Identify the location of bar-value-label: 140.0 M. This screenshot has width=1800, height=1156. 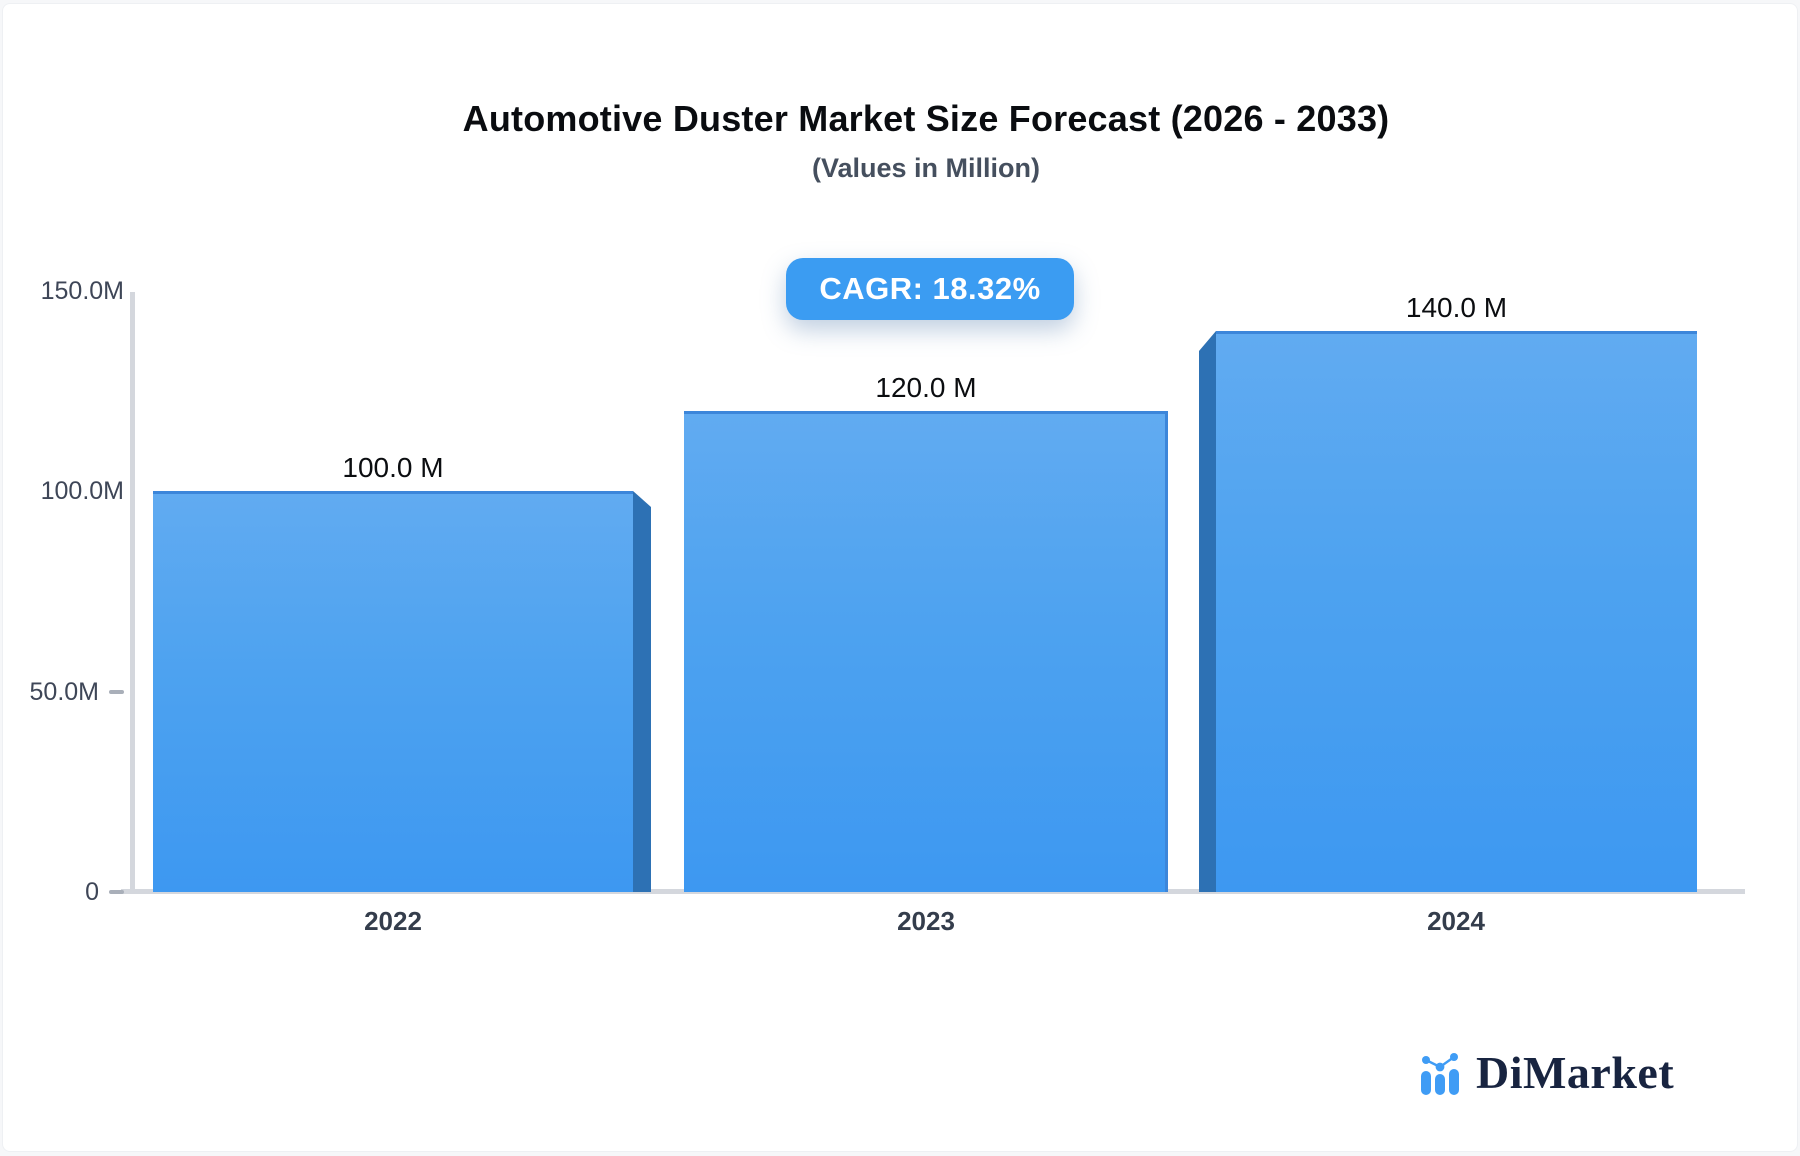
(1456, 307).